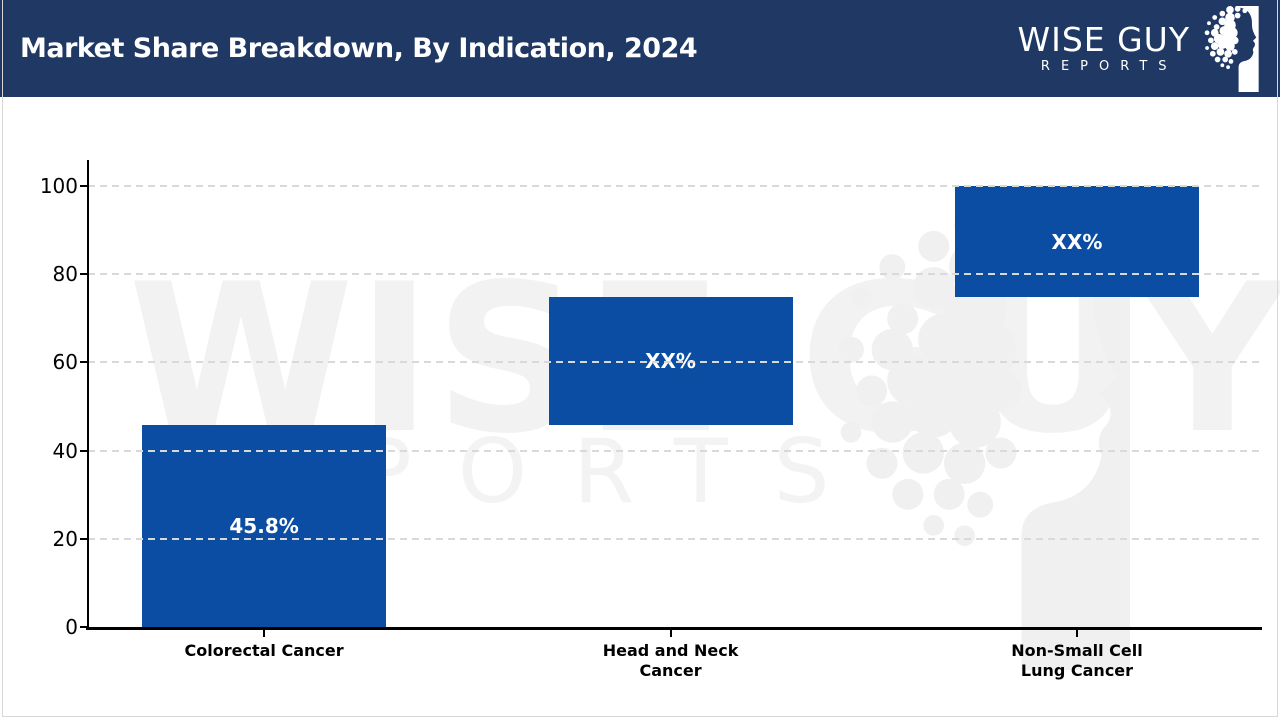  I want to click on gridline-y60, so click(675, 362).